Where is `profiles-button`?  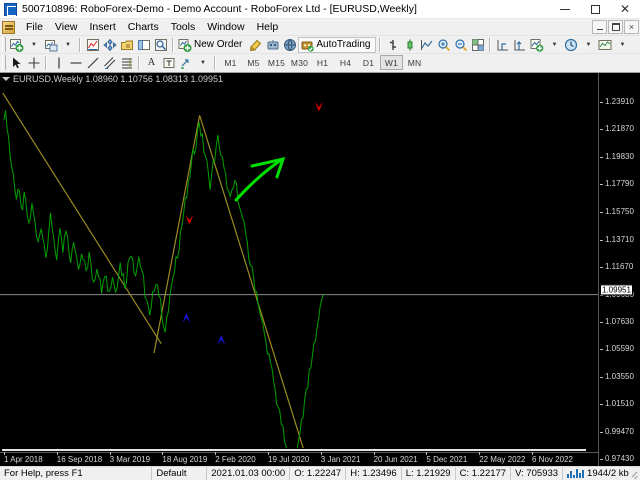
profiles-button is located at coordinates (50, 45).